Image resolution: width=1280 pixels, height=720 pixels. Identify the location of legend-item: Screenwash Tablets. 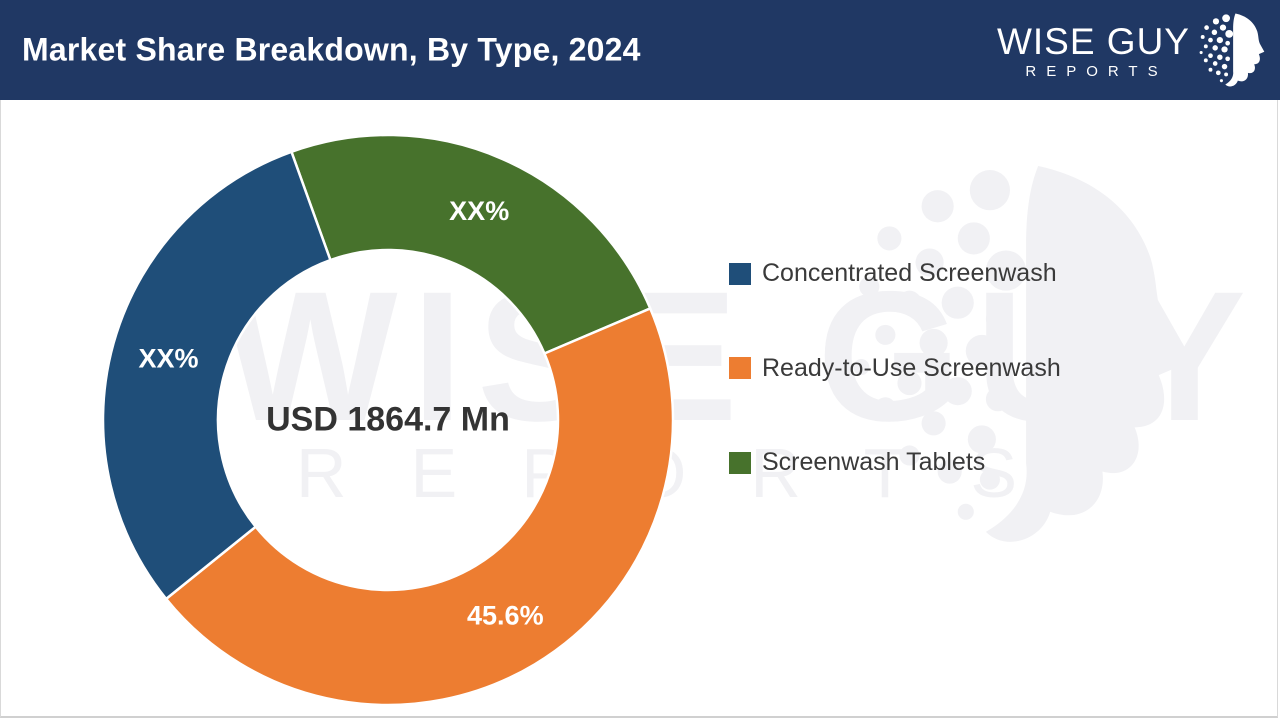
(895, 462).